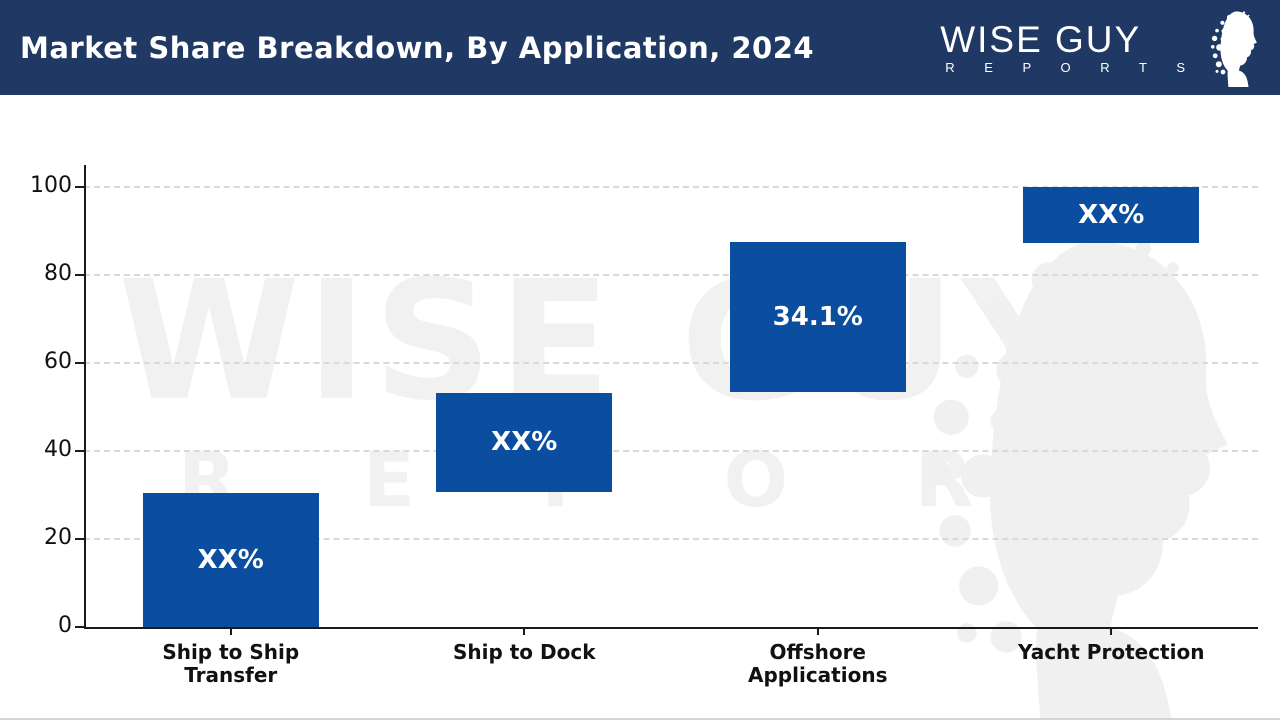  What do you see at coordinates (818, 663) in the screenshot?
I see `x-axis-label-offshore-applications: Offshore Applications` at bounding box center [818, 663].